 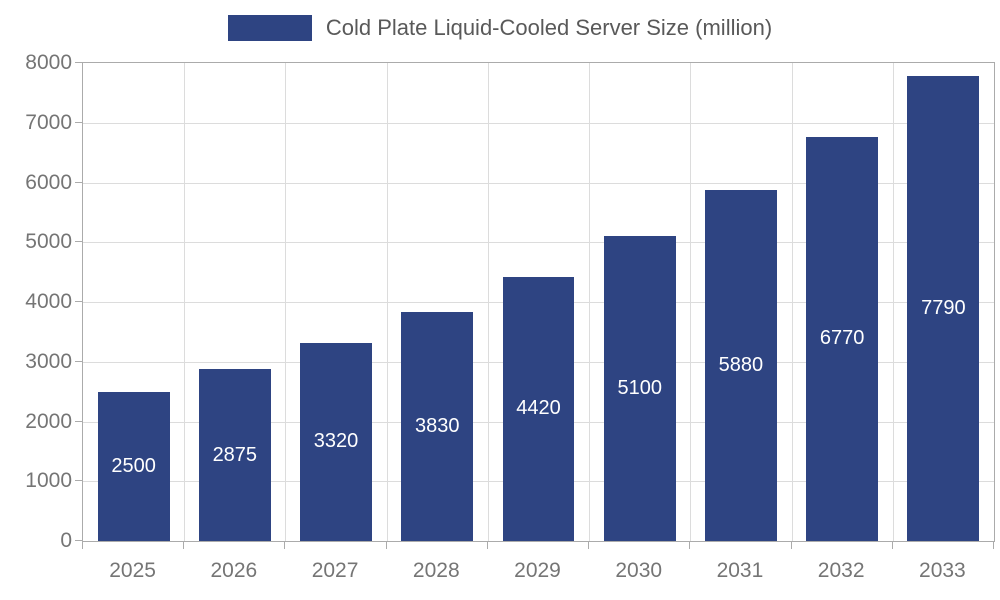 I want to click on x-axis-tick-label: 2031, so click(x=740, y=570).